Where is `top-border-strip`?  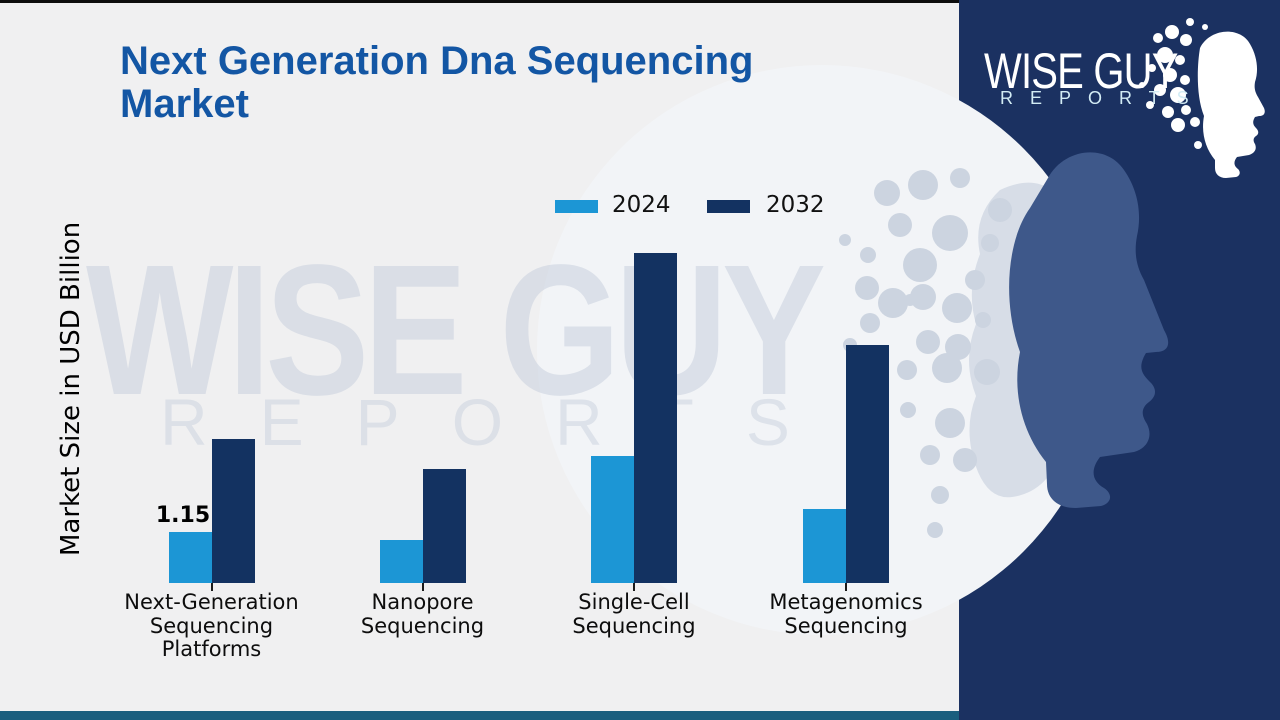
top-border-strip is located at coordinates (479, 1).